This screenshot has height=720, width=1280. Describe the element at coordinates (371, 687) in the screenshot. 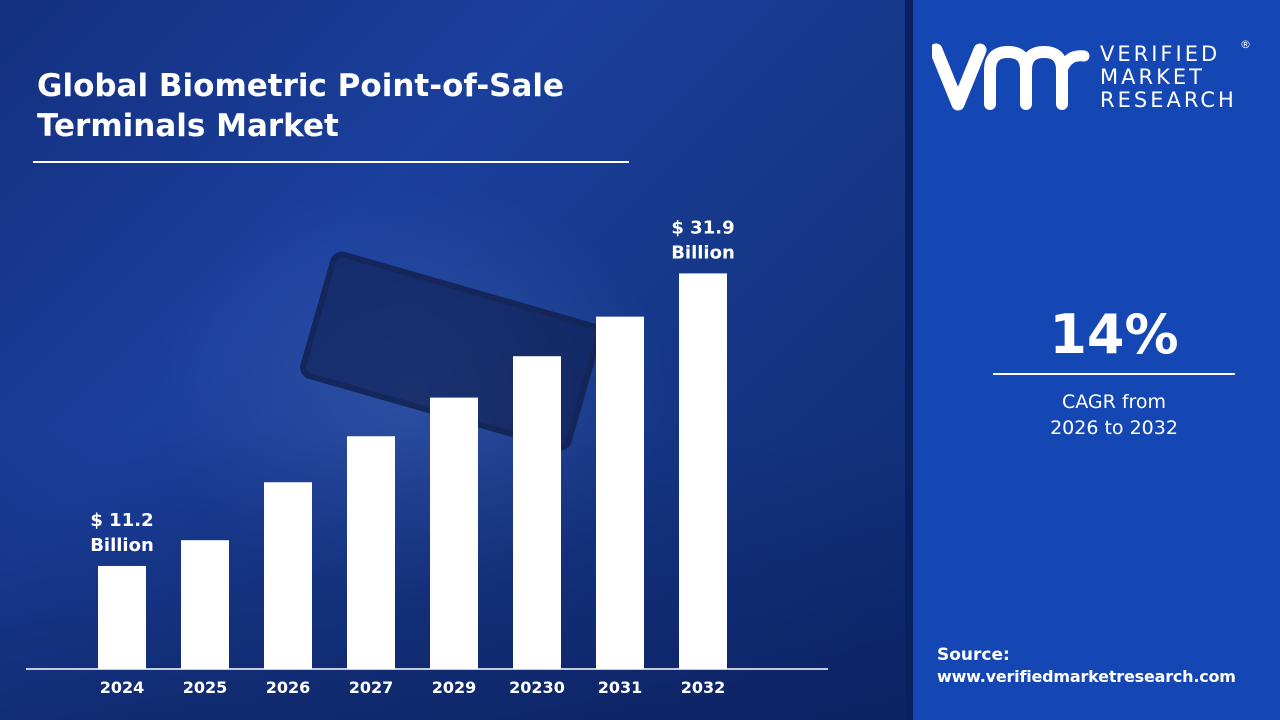

I see `x-tick-label: 2027` at that location.